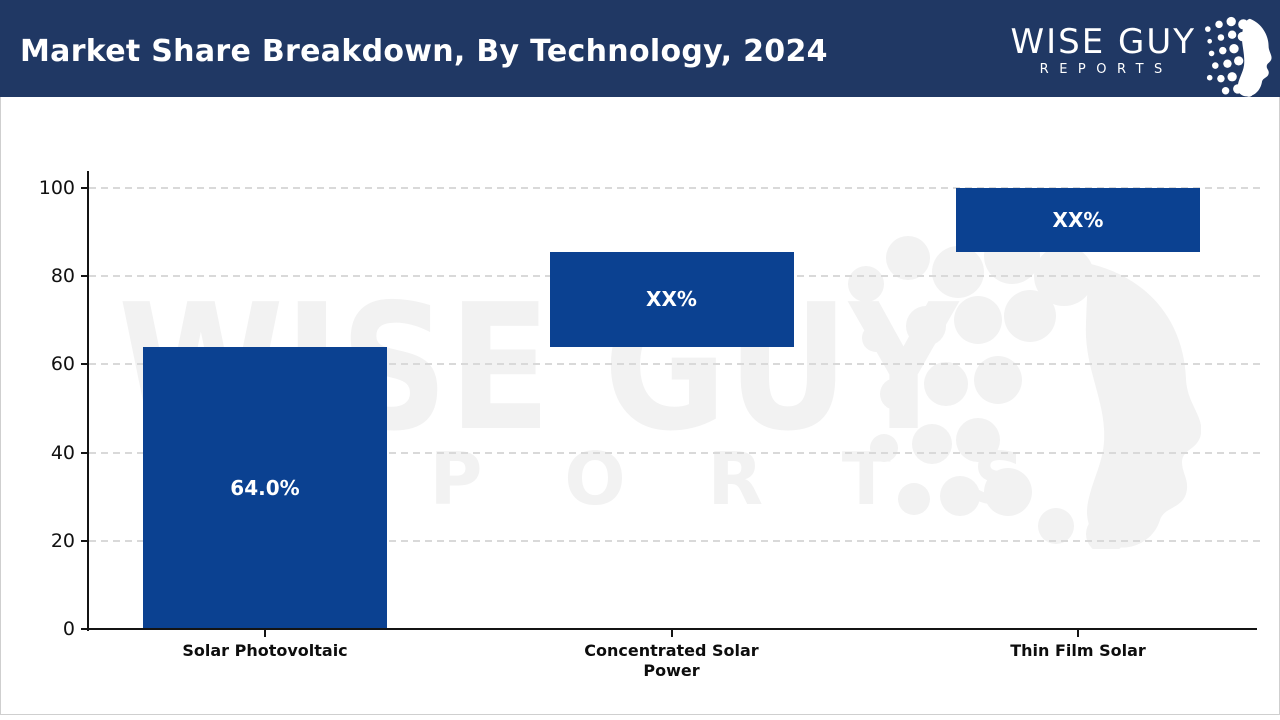 This screenshot has height=720, width=1280. What do you see at coordinates (1078, 650) in the screenshot?
I see `x-category-label: Thin Film Solar` at bounding box center [1078, 650].